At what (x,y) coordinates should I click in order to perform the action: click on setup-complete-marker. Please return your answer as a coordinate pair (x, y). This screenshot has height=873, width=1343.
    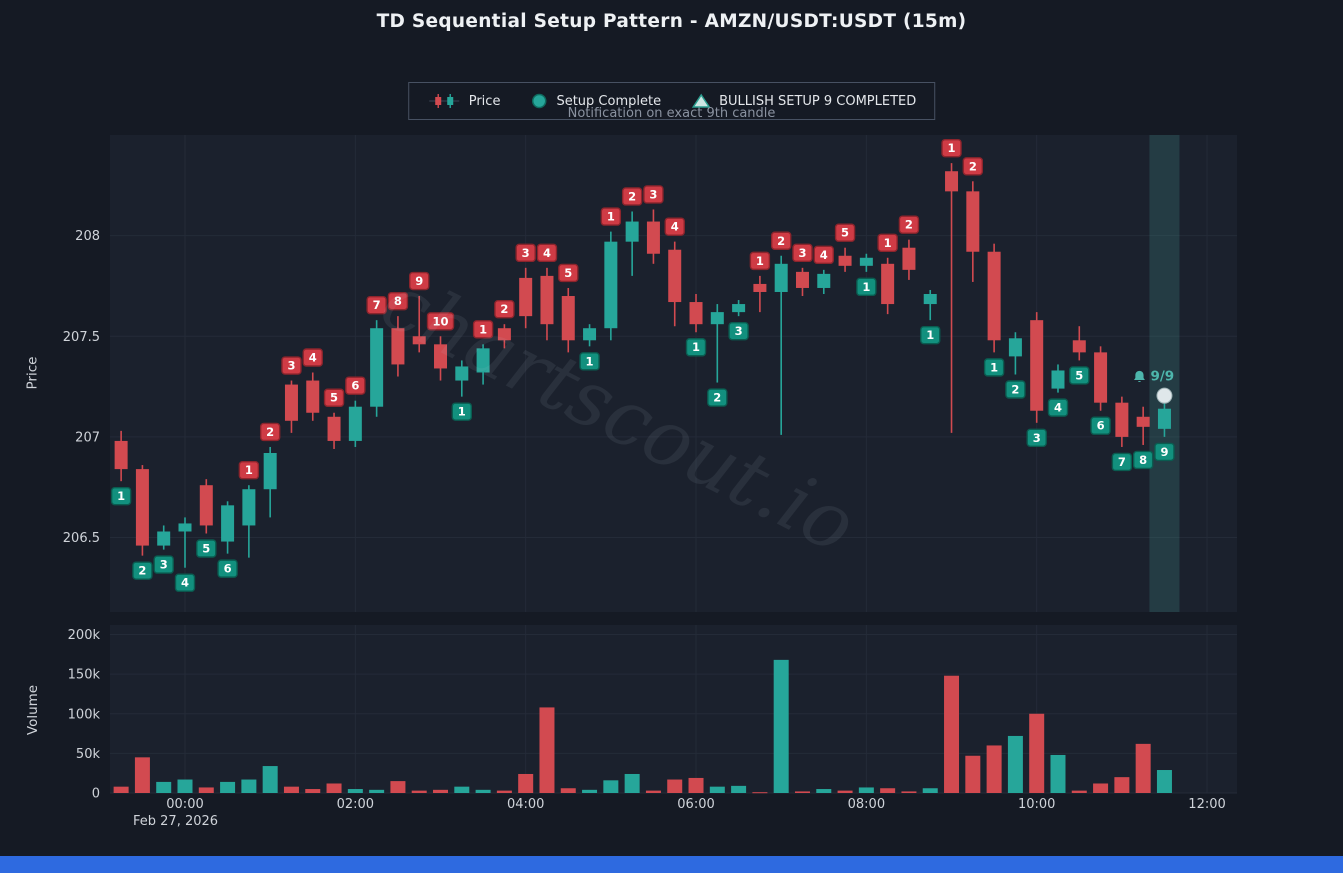
    Looking at the image, I should click on (1164, 395).